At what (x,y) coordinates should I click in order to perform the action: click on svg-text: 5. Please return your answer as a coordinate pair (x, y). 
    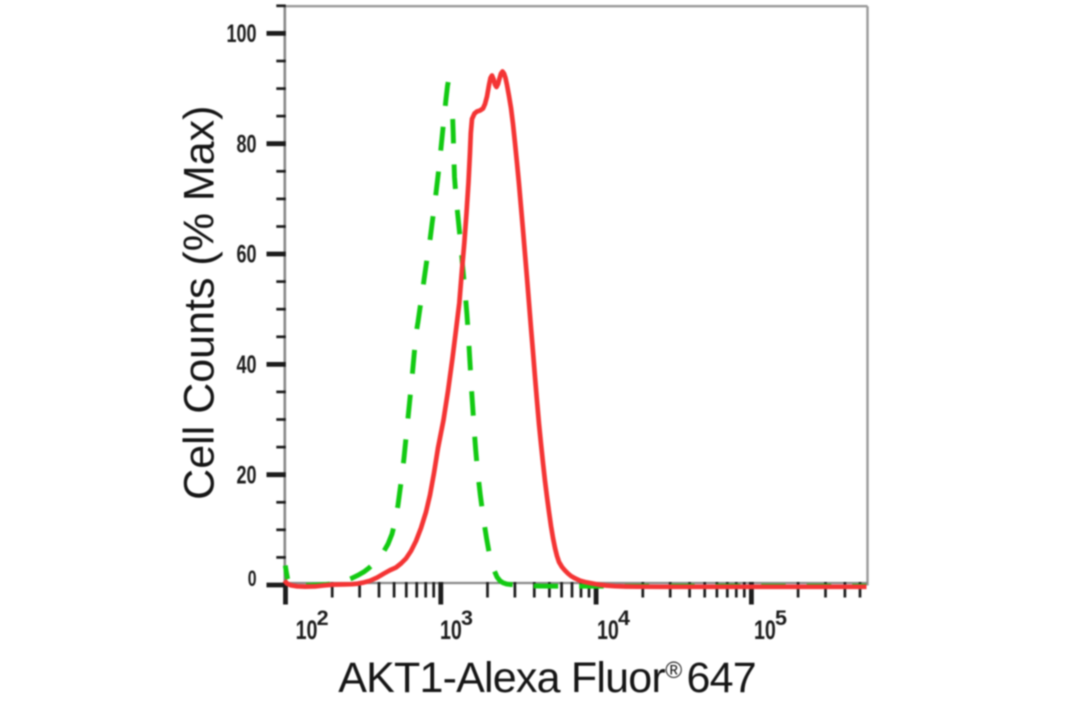
    Looking at the image, I should click on (781, 618).